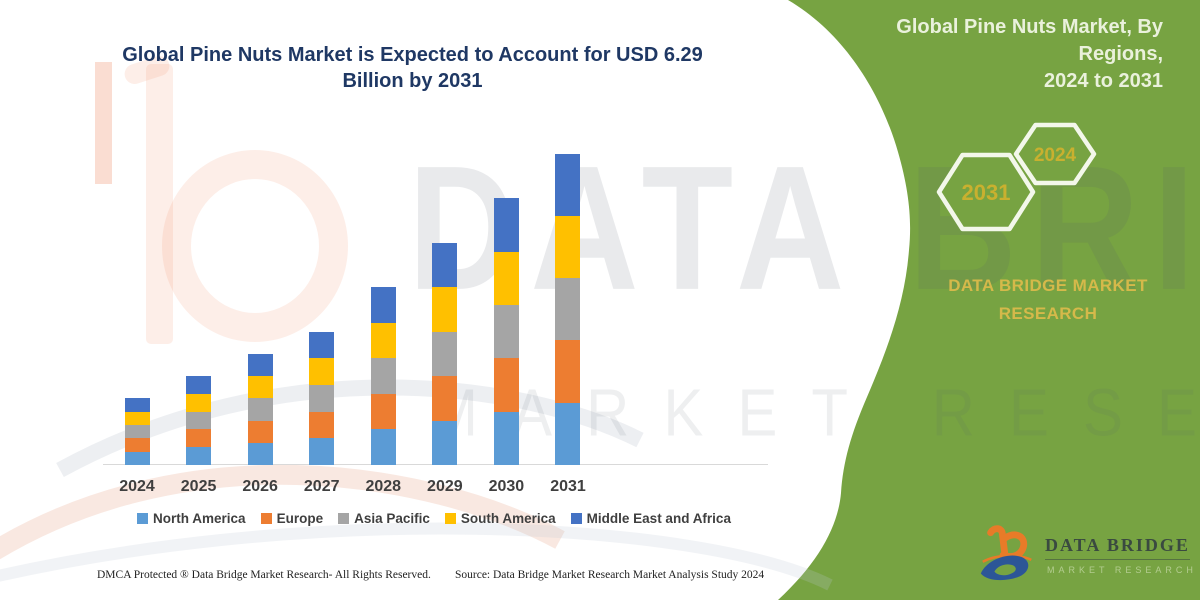 This screenshot has width=1200, height=600. I want to click on logo-name-text: DATA BRIDGE, so click(1117, 547).